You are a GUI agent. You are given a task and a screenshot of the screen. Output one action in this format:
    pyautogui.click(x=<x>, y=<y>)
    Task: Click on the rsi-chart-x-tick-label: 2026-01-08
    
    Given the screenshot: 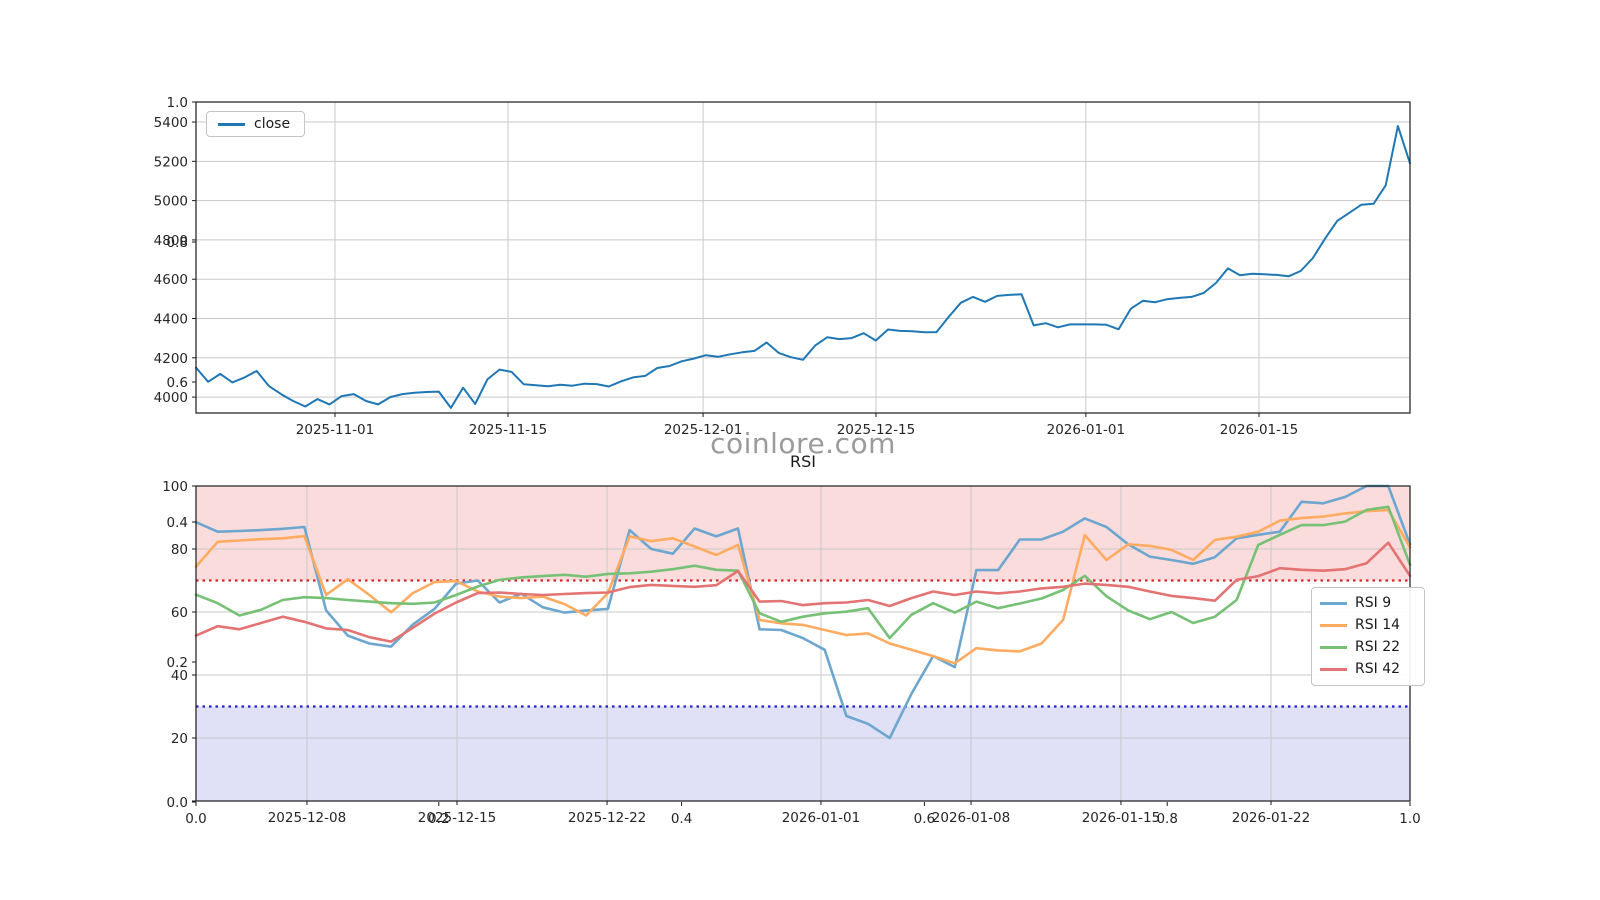 What is the action you would take?
    pyautogui.click(x=971, y=818)
    